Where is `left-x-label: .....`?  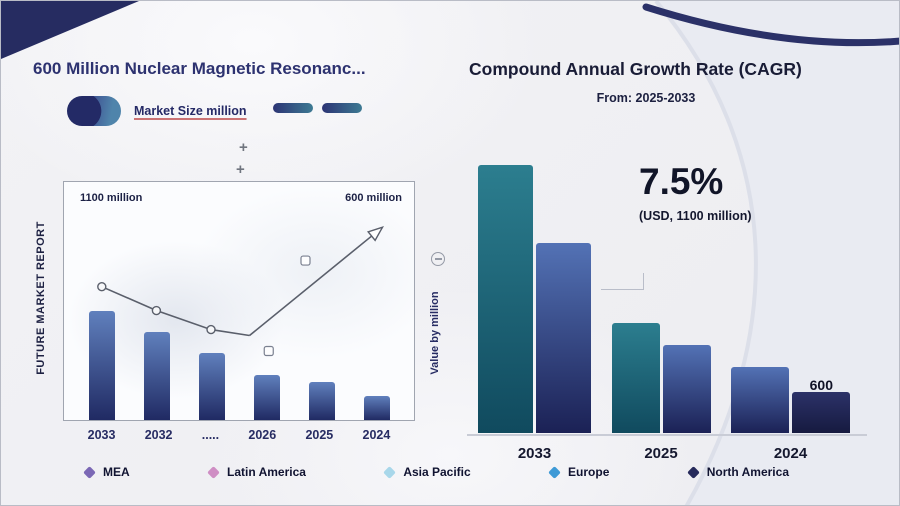
left-x-label: ..... is located at coordinates (210, 435).